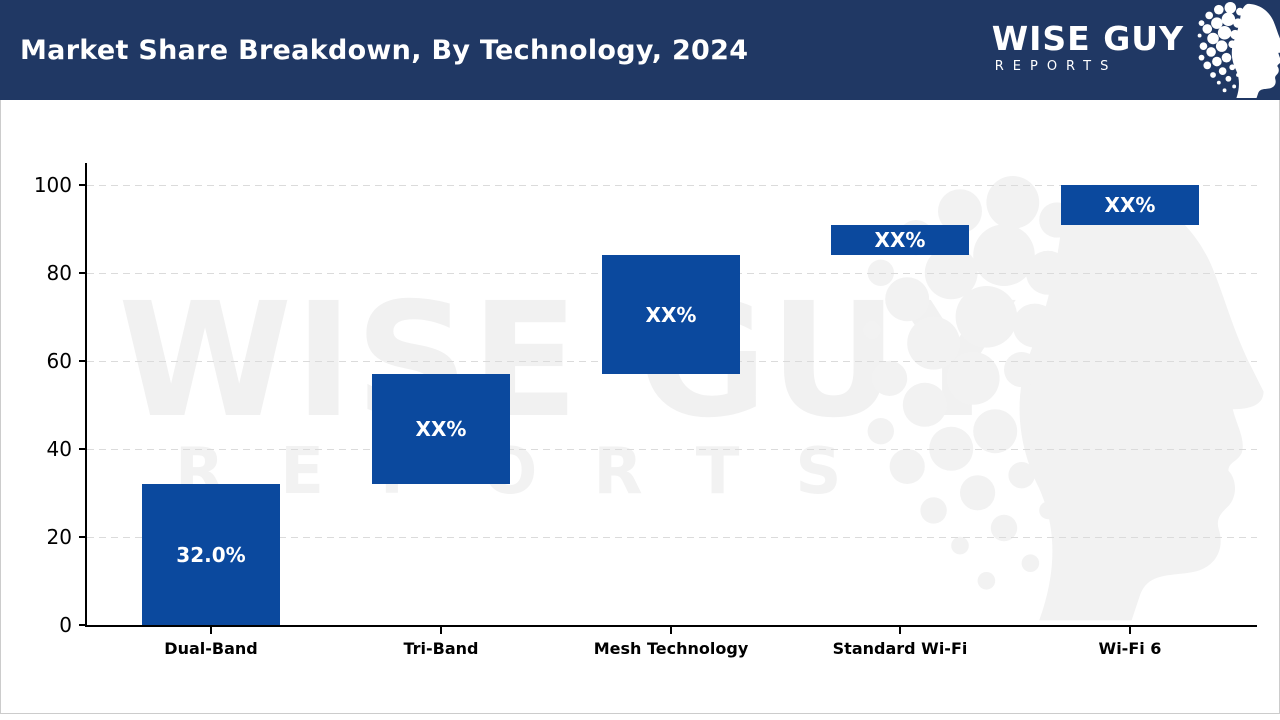 This screenshot has width=1280, height=720. Describe the element at coordinates (1087, 38) in the screenshot. I see `logo-wordmark: WISE GUY` at that location.